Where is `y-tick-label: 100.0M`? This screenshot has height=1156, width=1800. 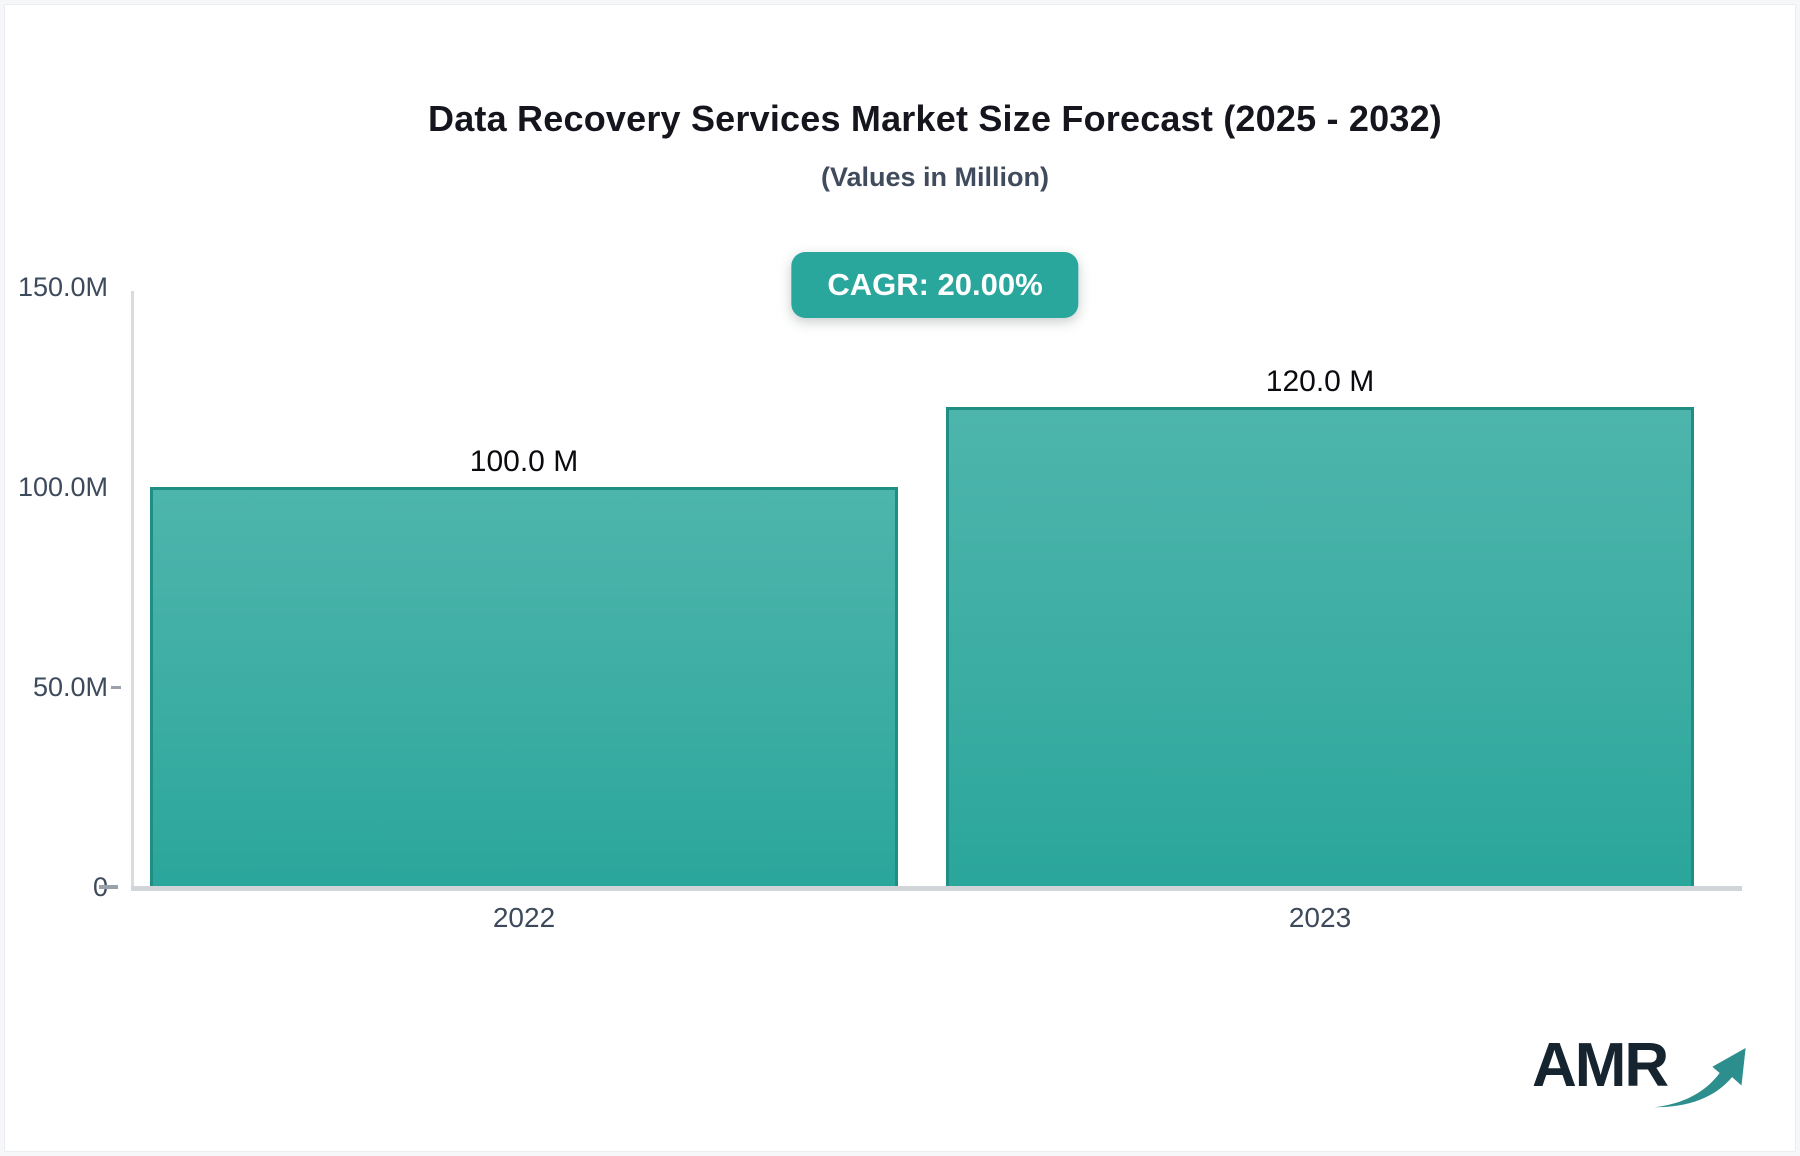
y-tick-label: 100.0M is located at coordinates (62, 487).